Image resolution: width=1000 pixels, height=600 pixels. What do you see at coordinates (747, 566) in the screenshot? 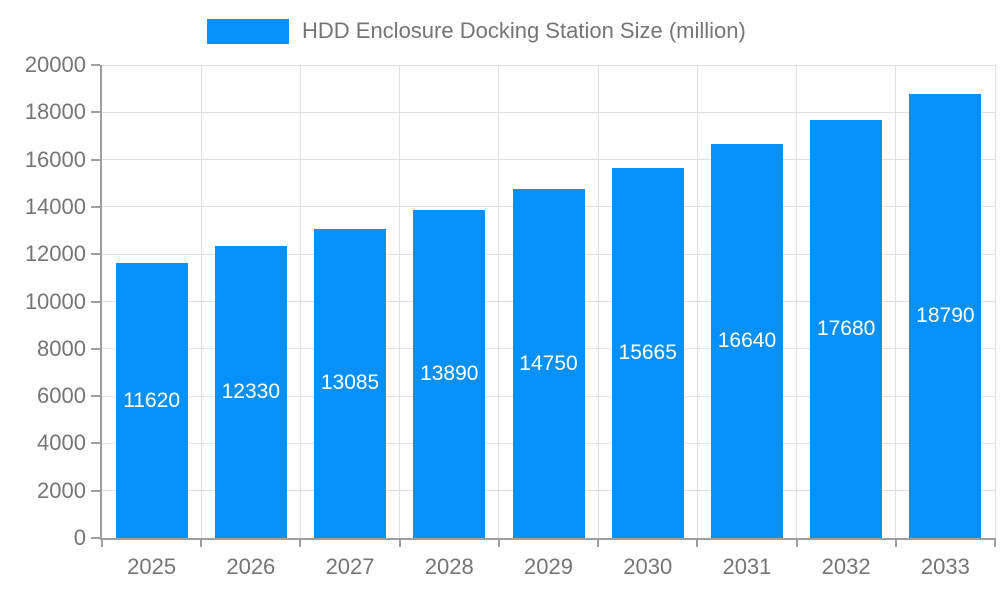
I see `x-axis-label-2031: 2031` at bounding box center [747, 566].